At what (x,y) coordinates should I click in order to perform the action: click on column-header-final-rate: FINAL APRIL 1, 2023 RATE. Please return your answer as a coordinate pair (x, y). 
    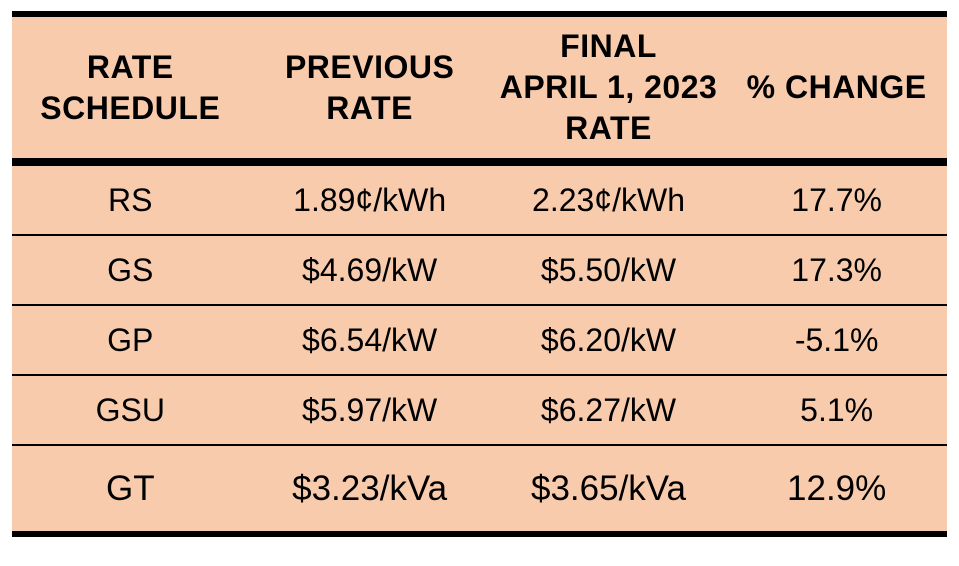
    Looking at the image, I should click on (608, 87).